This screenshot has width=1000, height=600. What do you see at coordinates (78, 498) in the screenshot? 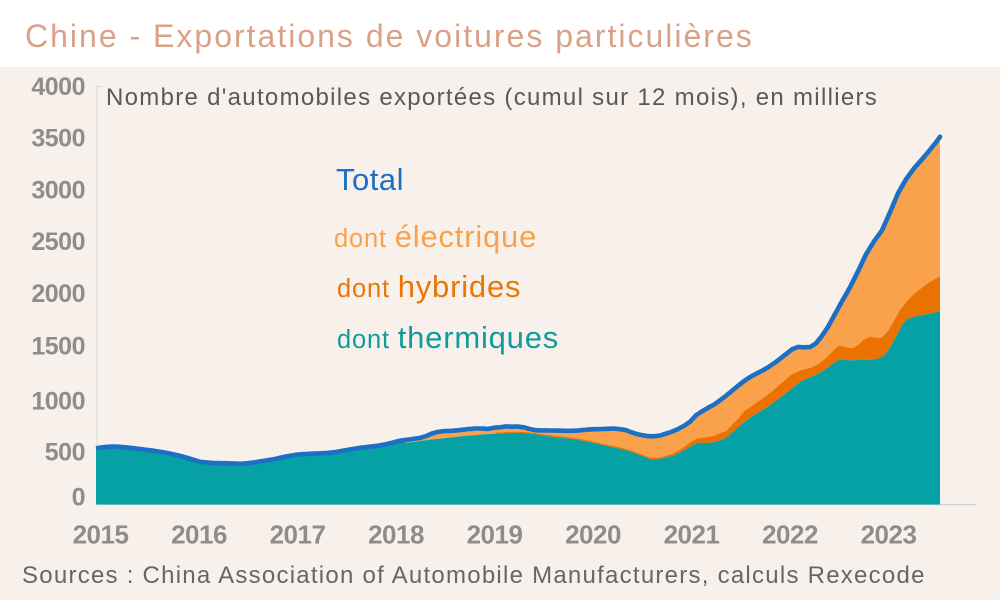
I see `svg-text: 0` at bounding box center [78, 498].